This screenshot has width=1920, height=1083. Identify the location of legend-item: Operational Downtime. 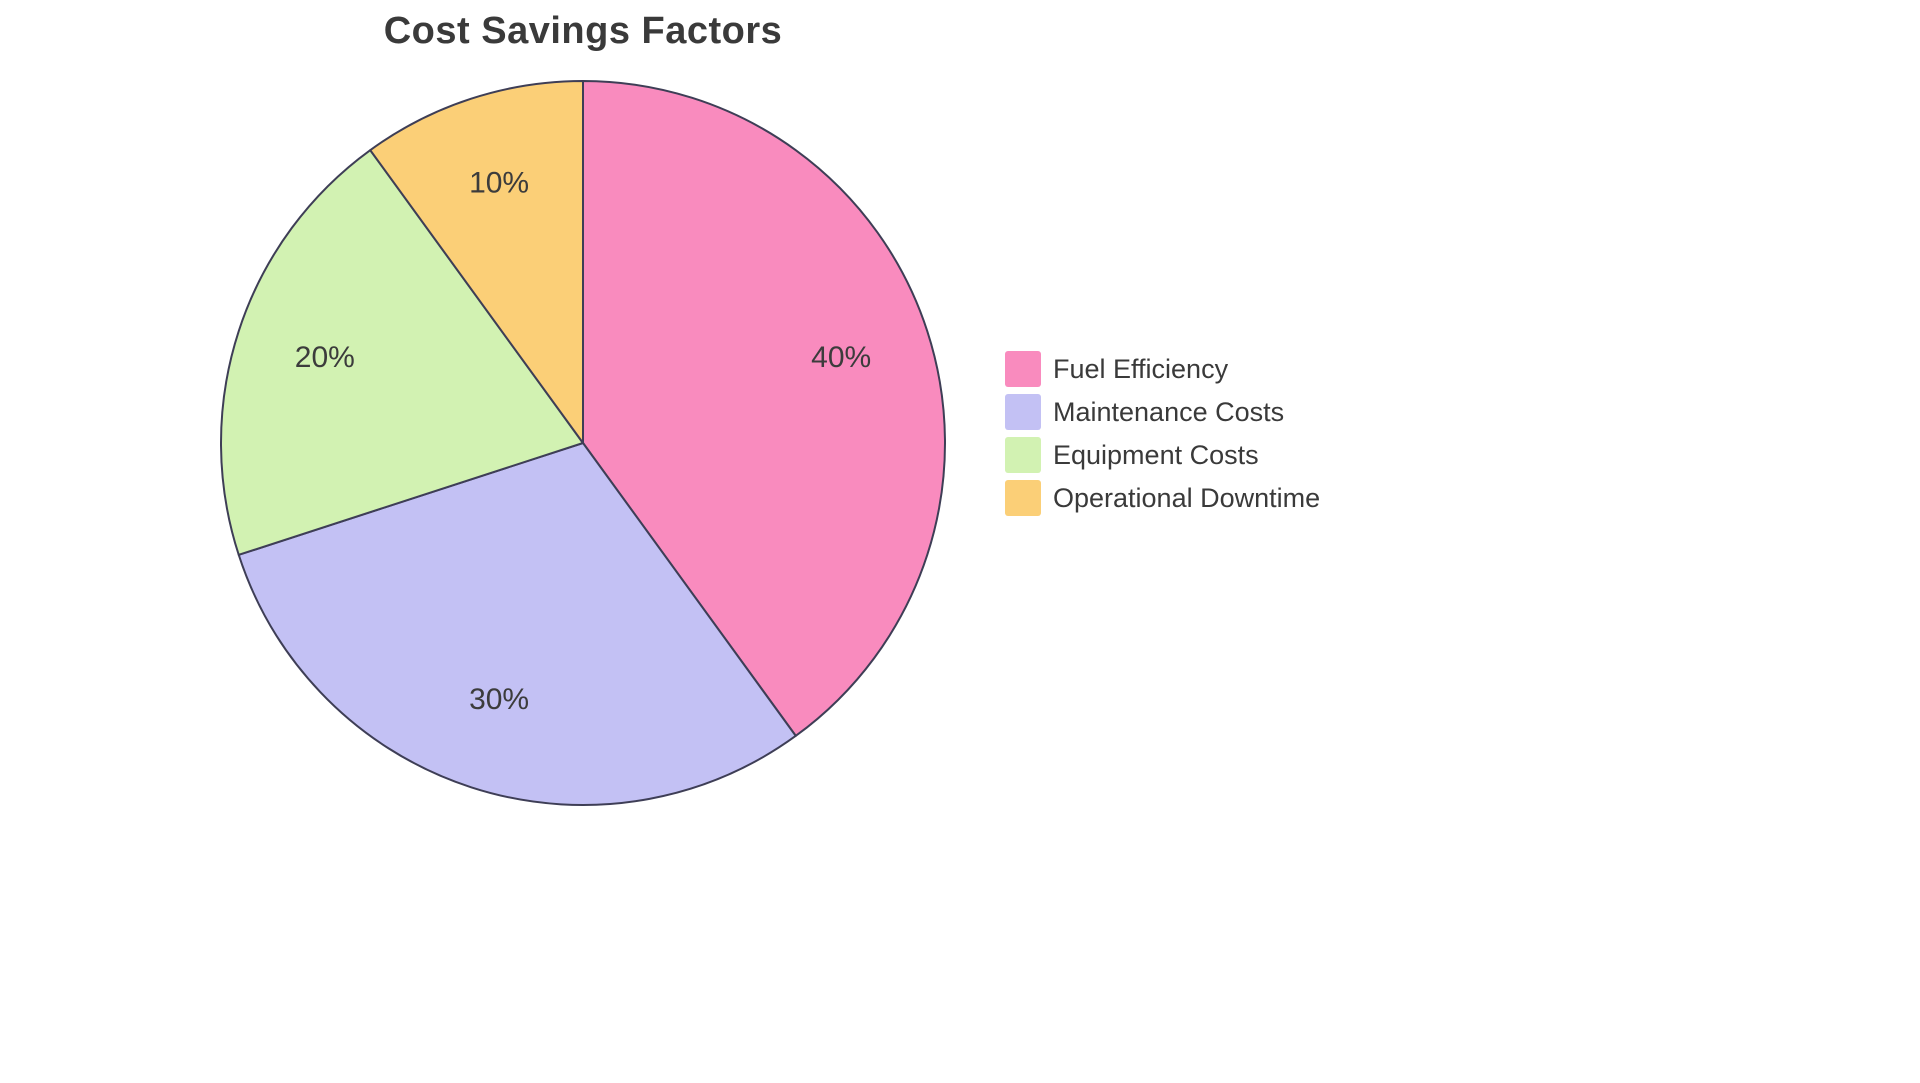
(1162, 498).